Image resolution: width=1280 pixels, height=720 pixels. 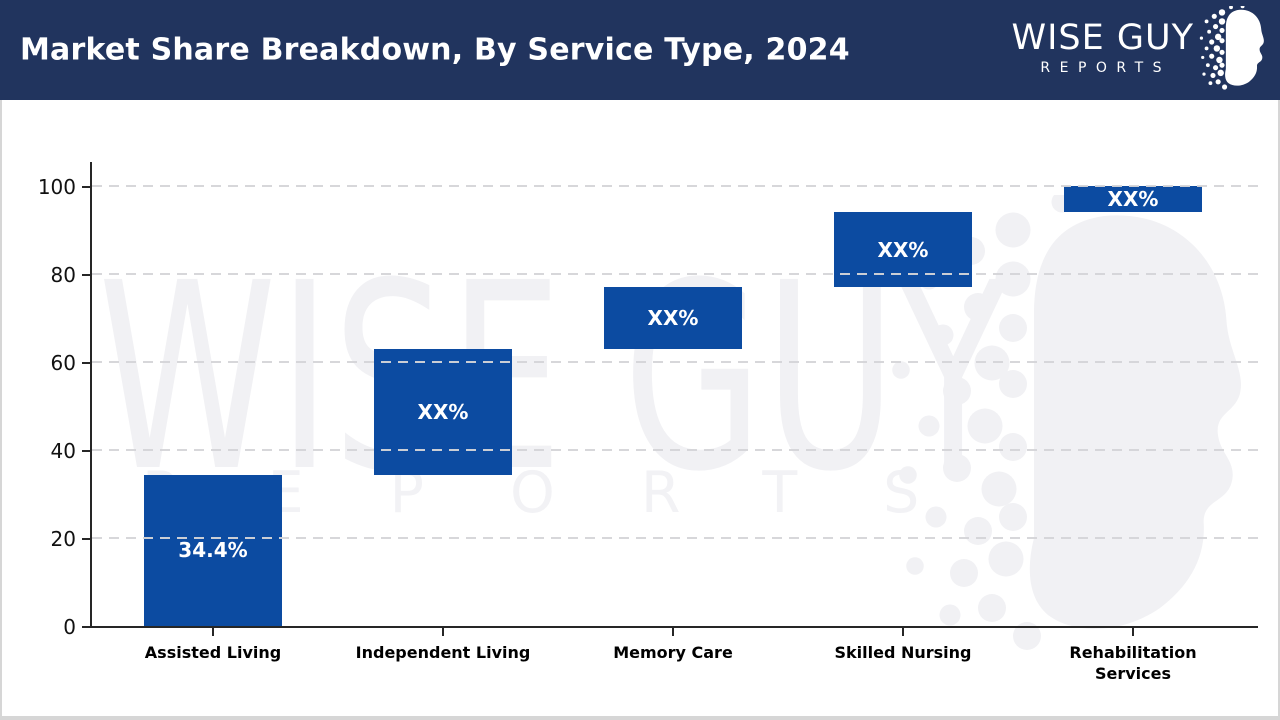 What do you see at coordinates (213, 652) in the screenshot?
I see `x-tick-label: Assisted Living` at bounding box center [213, 652].